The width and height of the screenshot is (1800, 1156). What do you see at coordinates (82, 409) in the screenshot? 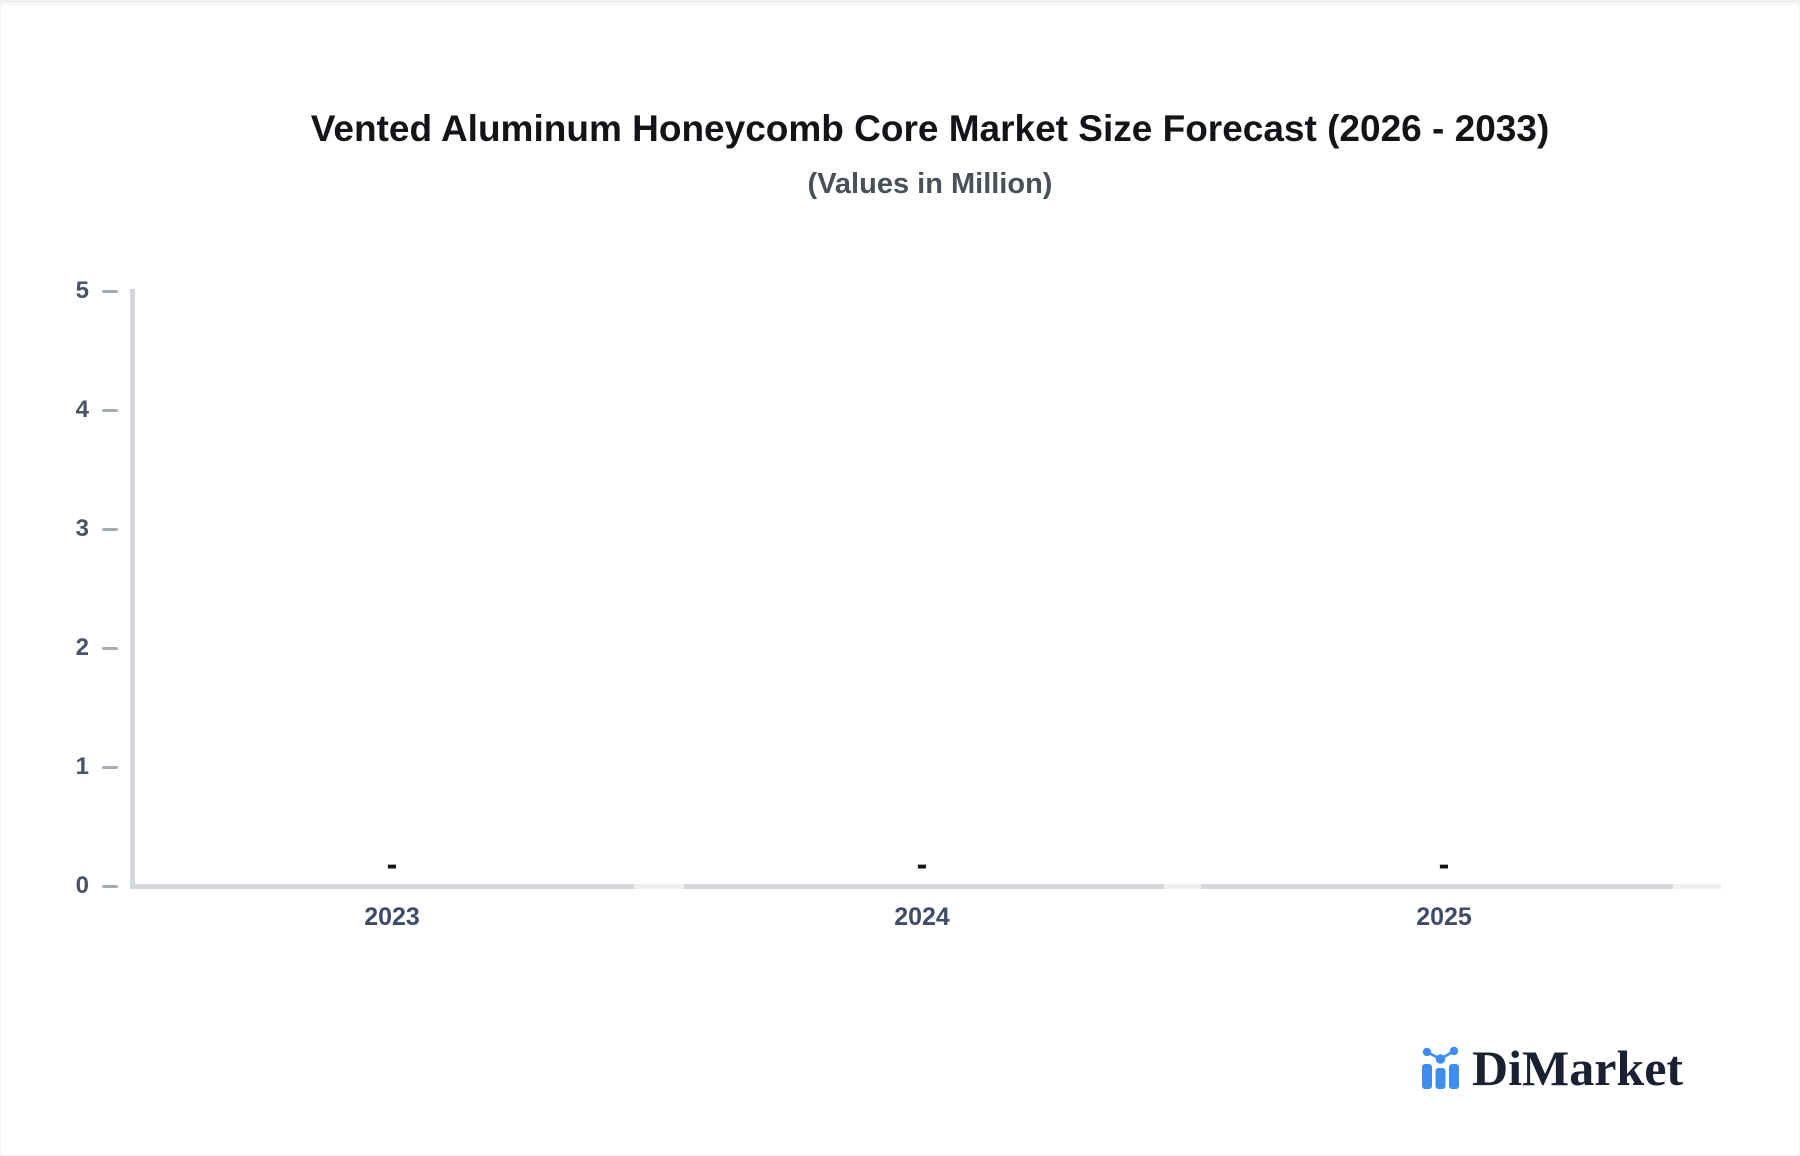
I see `y-tick-label-4: 4` at bounding box center [82, 409].